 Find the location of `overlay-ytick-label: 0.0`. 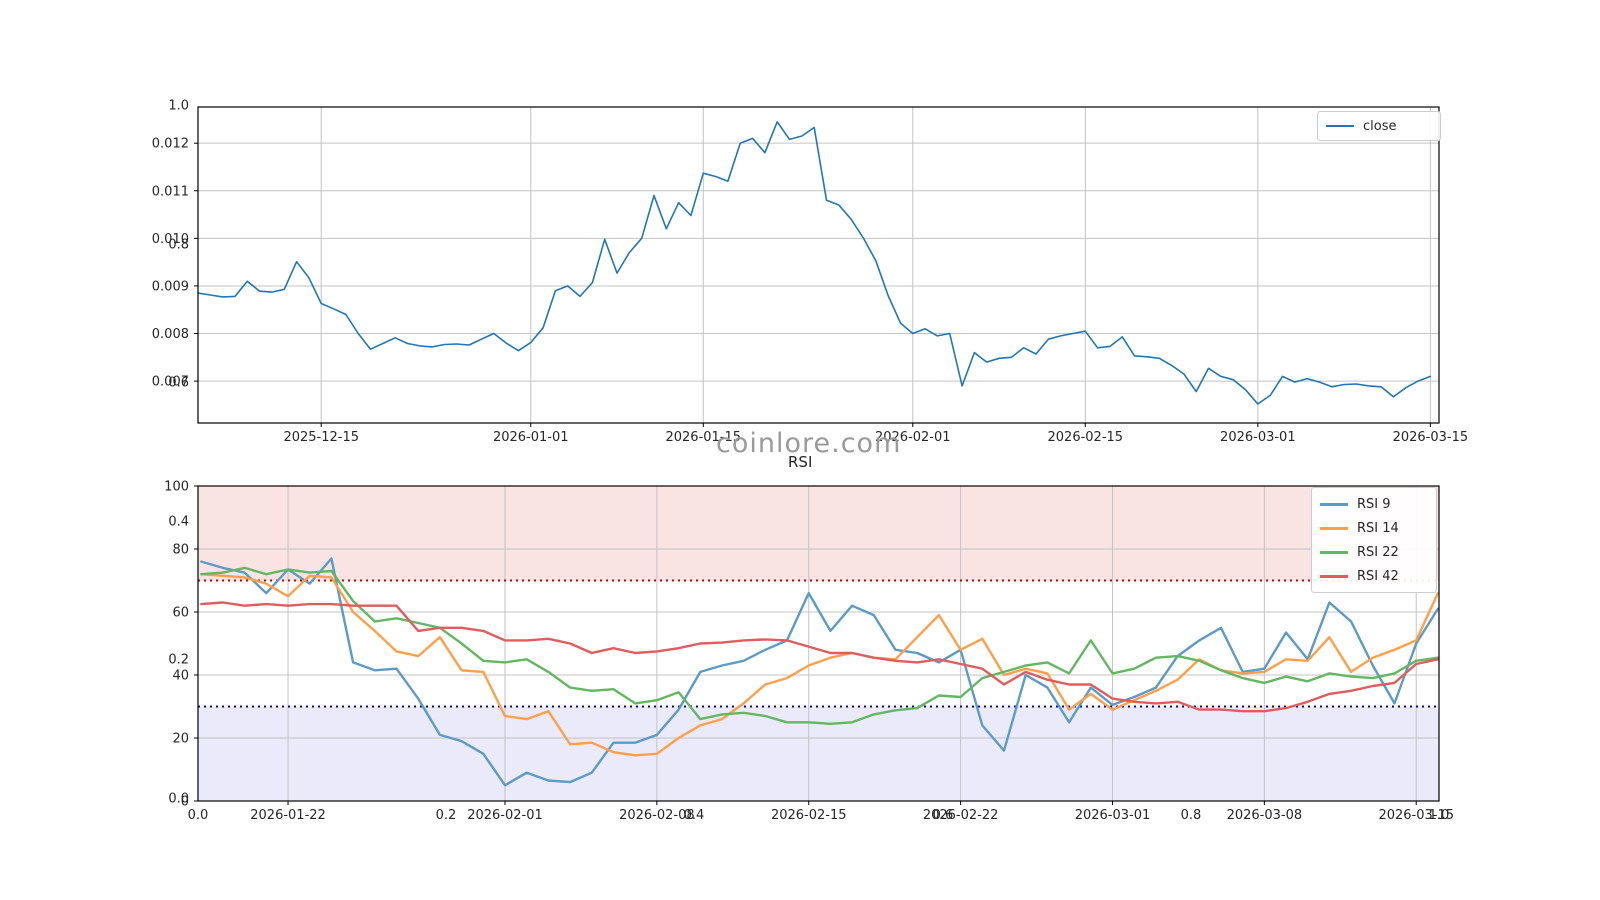

overlay-ytick-label: 0.0 is located at coordinates (178, 799).